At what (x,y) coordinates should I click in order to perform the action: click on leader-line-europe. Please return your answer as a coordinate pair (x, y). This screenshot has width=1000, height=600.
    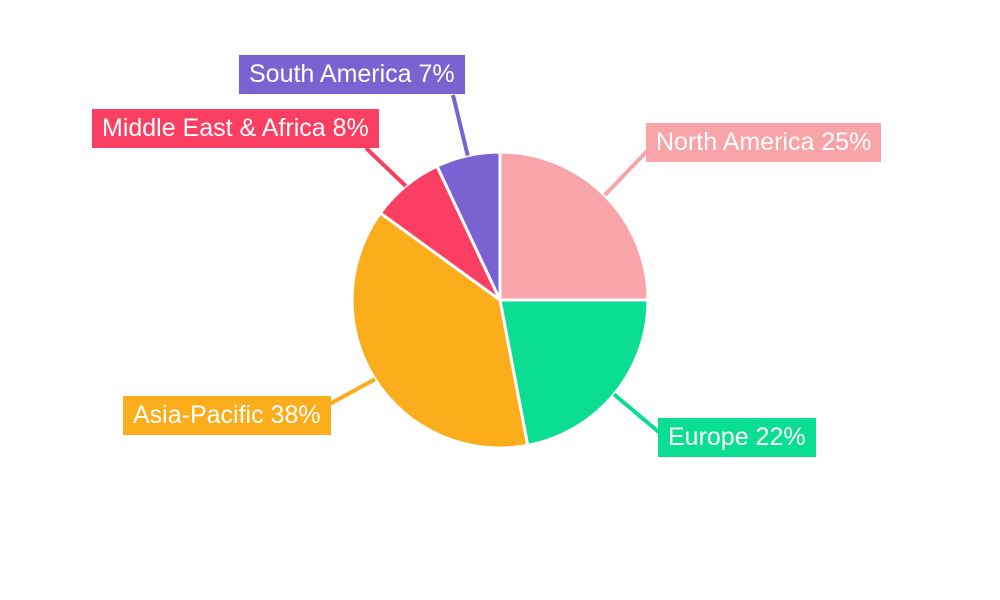
    Looking at the image, I should click on (637, 413).